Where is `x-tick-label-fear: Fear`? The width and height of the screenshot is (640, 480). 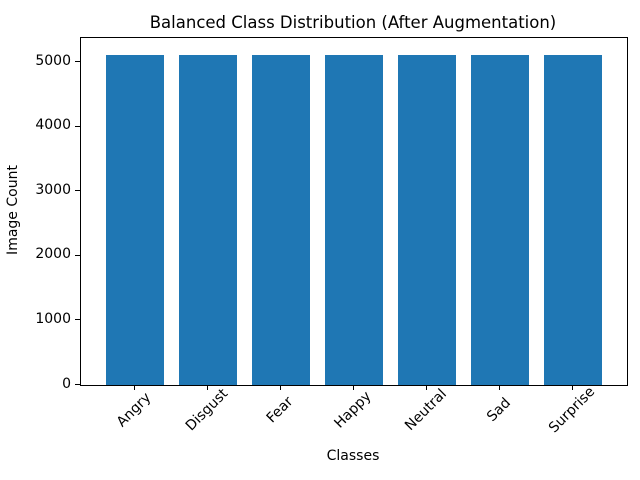 x-tick-label-fear: Fear is located at coordinates (280, 410).